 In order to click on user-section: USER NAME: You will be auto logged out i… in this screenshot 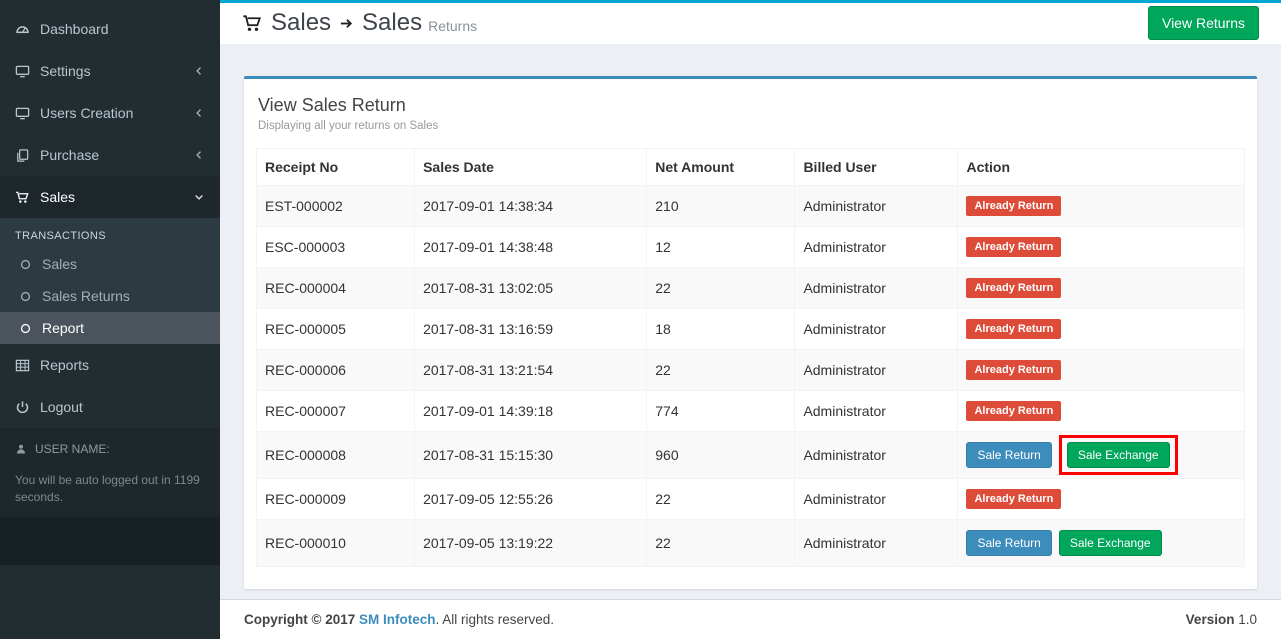, I will do `click(110, 472)`.